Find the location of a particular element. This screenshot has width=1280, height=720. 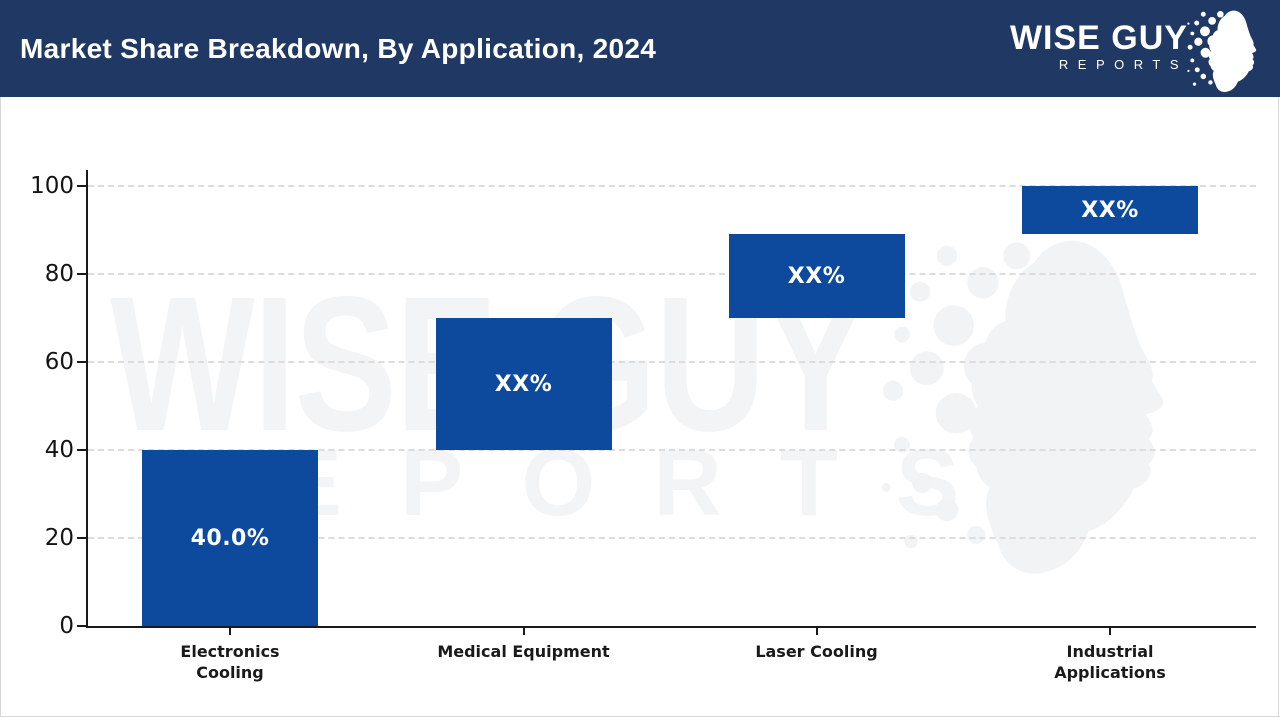

y-tick-label-100: 100 is located at coordinates (52, 186).